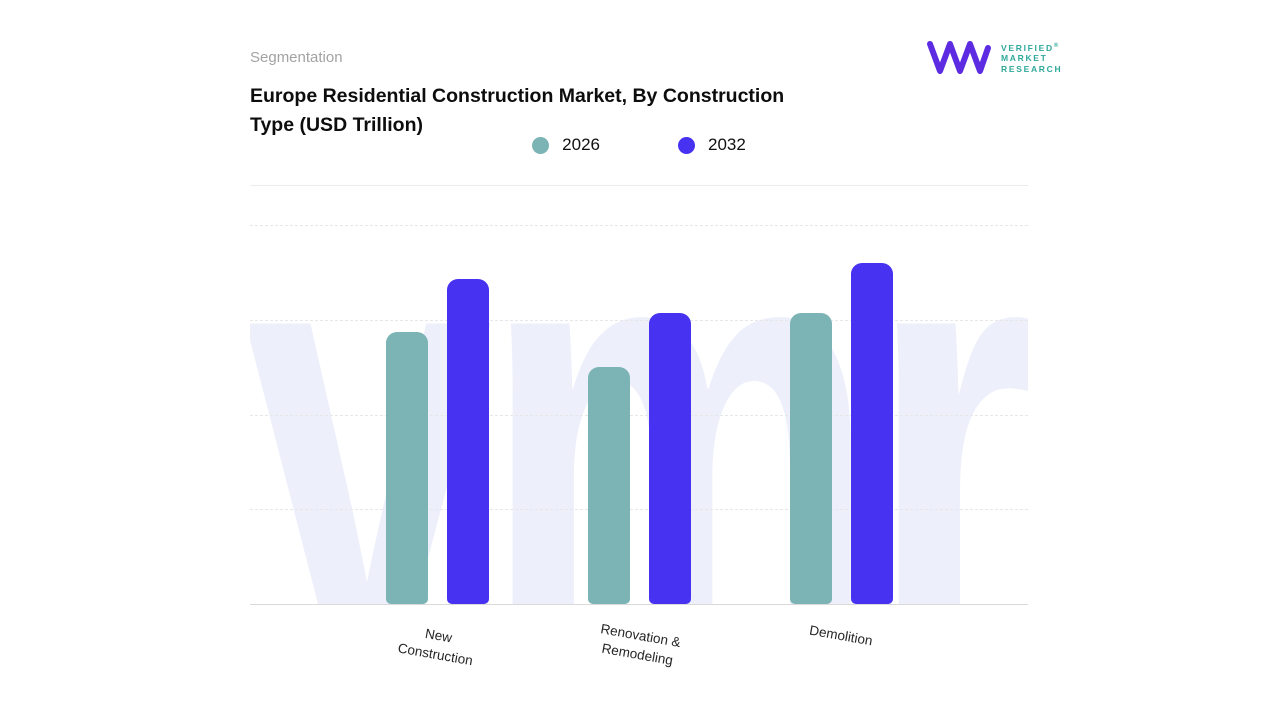 The image size is (1280, 720). I want to click on logo-word-research: RESEARCH, so click(1032, 69).